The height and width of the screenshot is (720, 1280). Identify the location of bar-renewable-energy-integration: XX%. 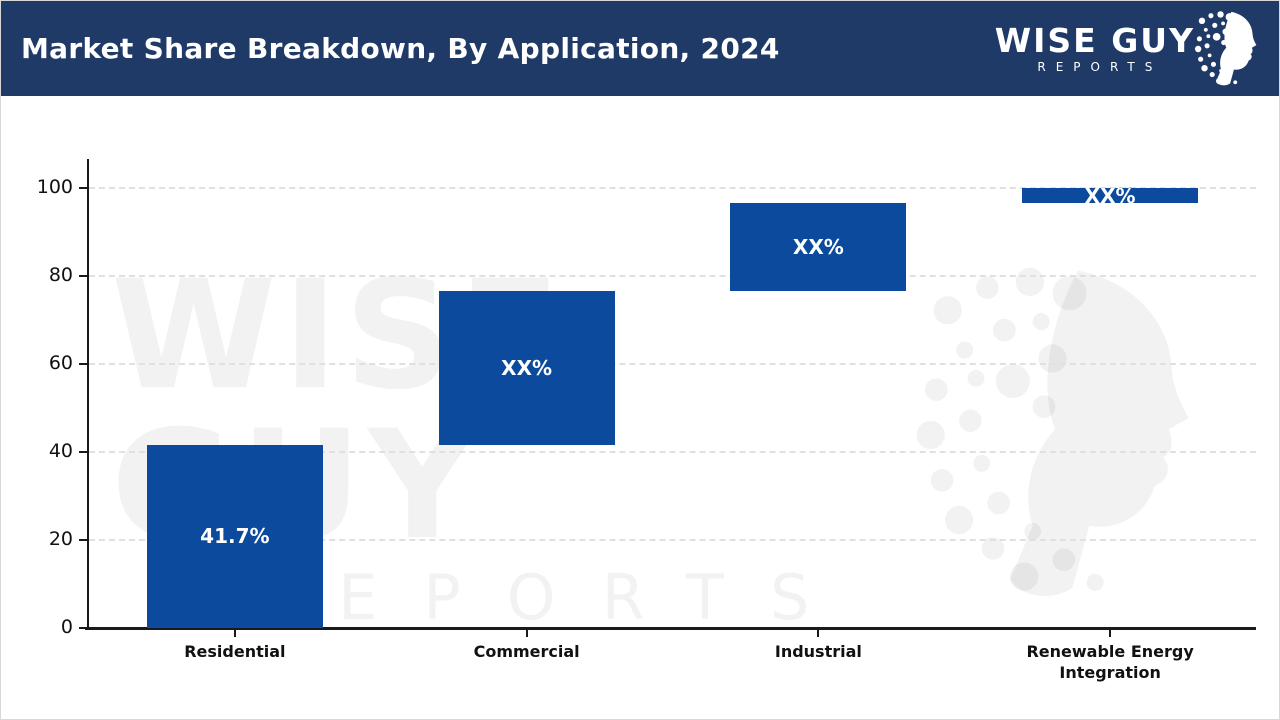
(1110, 195).